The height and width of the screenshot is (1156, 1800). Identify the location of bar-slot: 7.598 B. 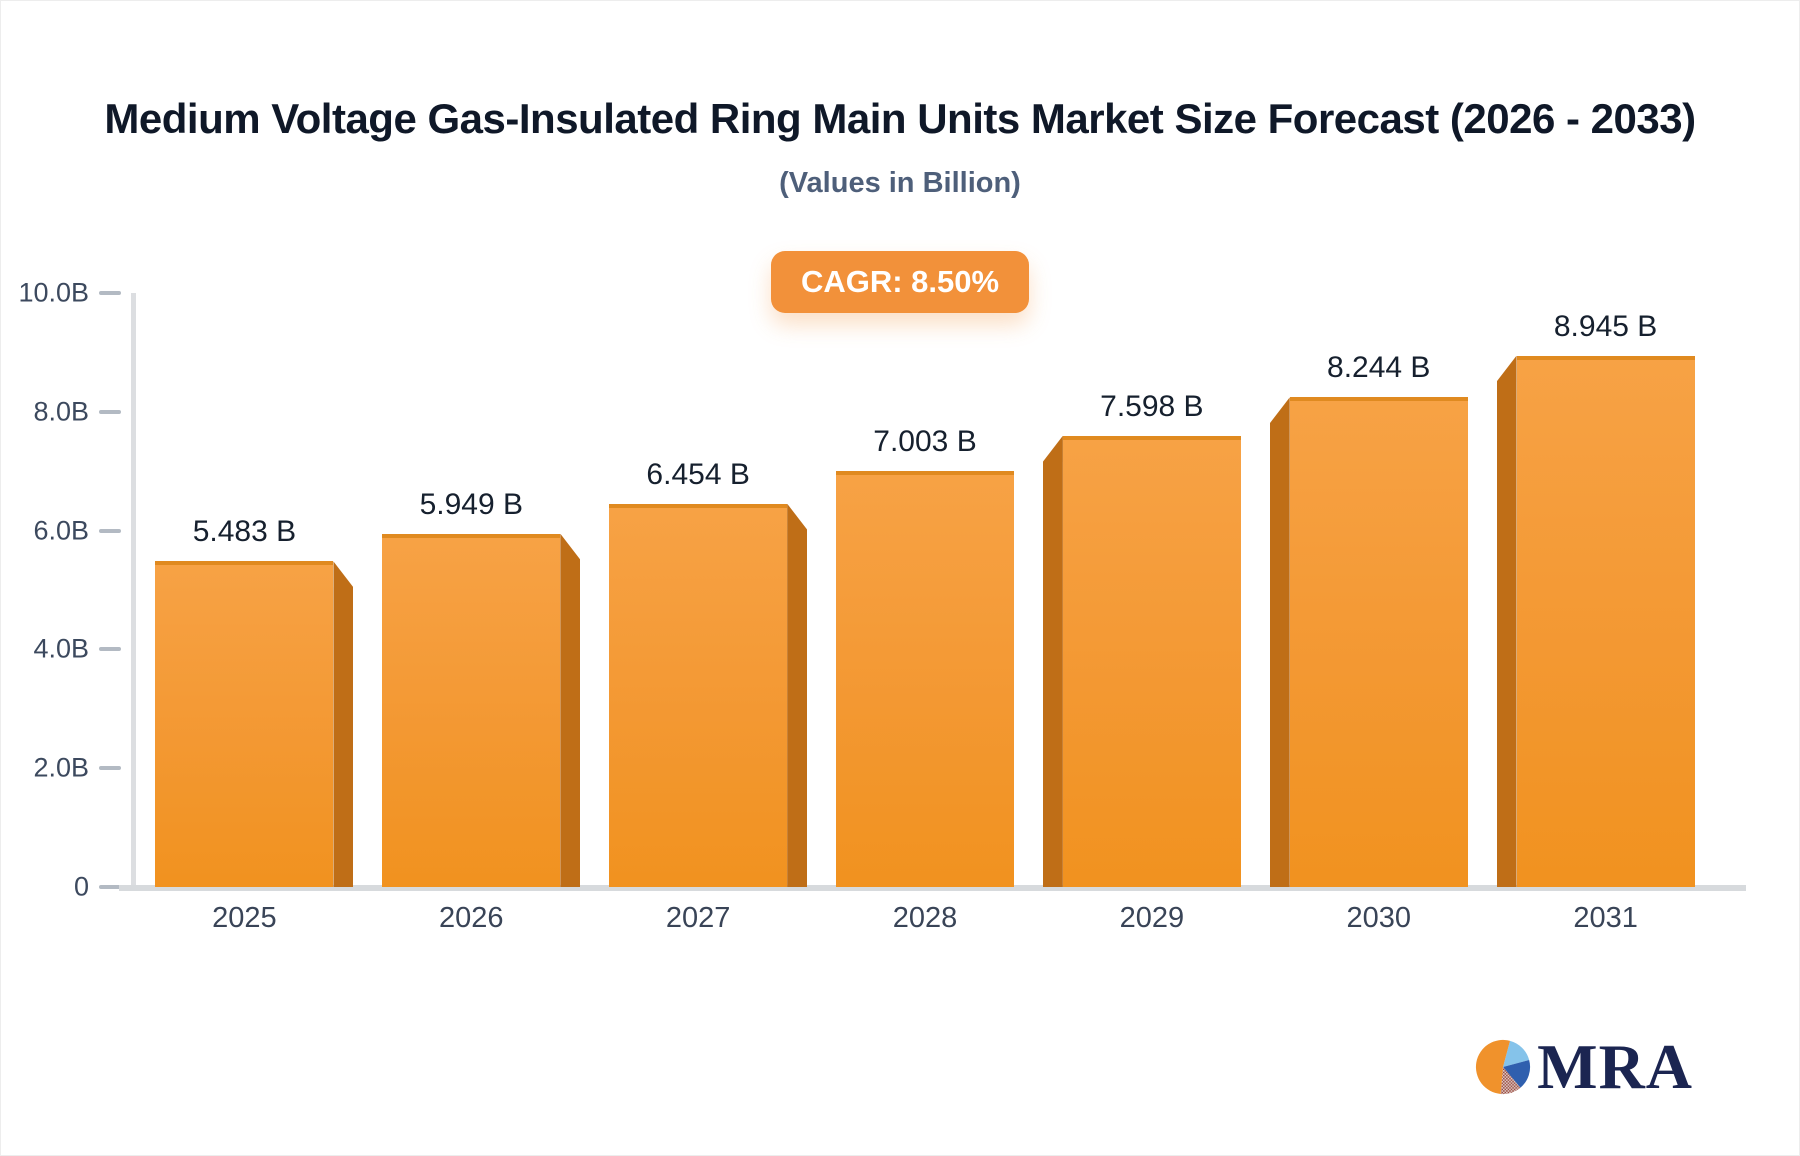
(1151, 590).